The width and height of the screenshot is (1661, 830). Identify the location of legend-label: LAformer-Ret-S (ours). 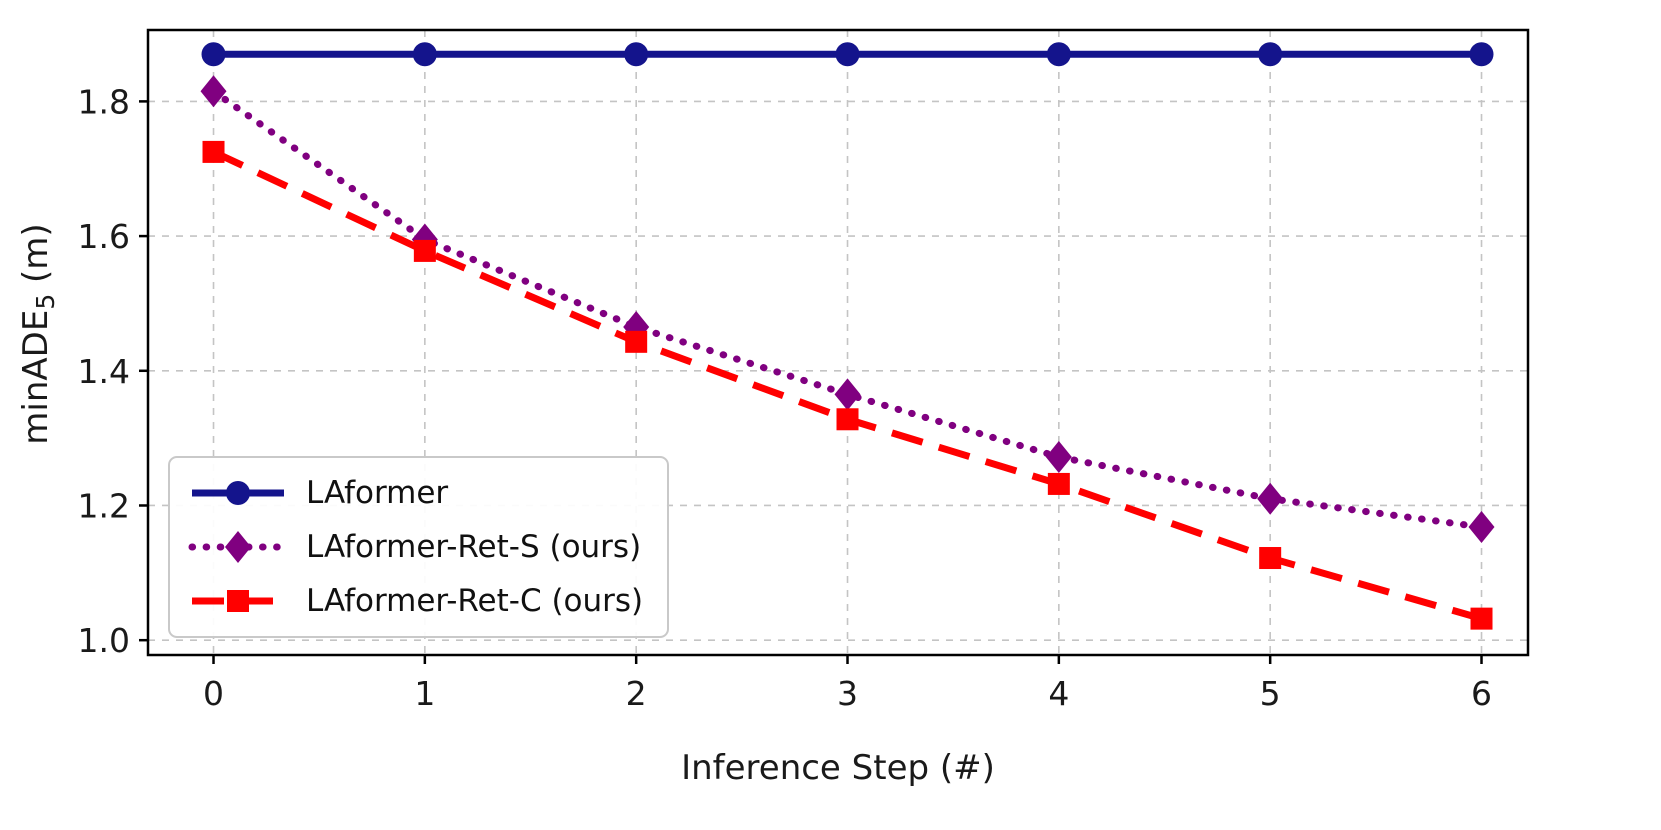
(474, 547).